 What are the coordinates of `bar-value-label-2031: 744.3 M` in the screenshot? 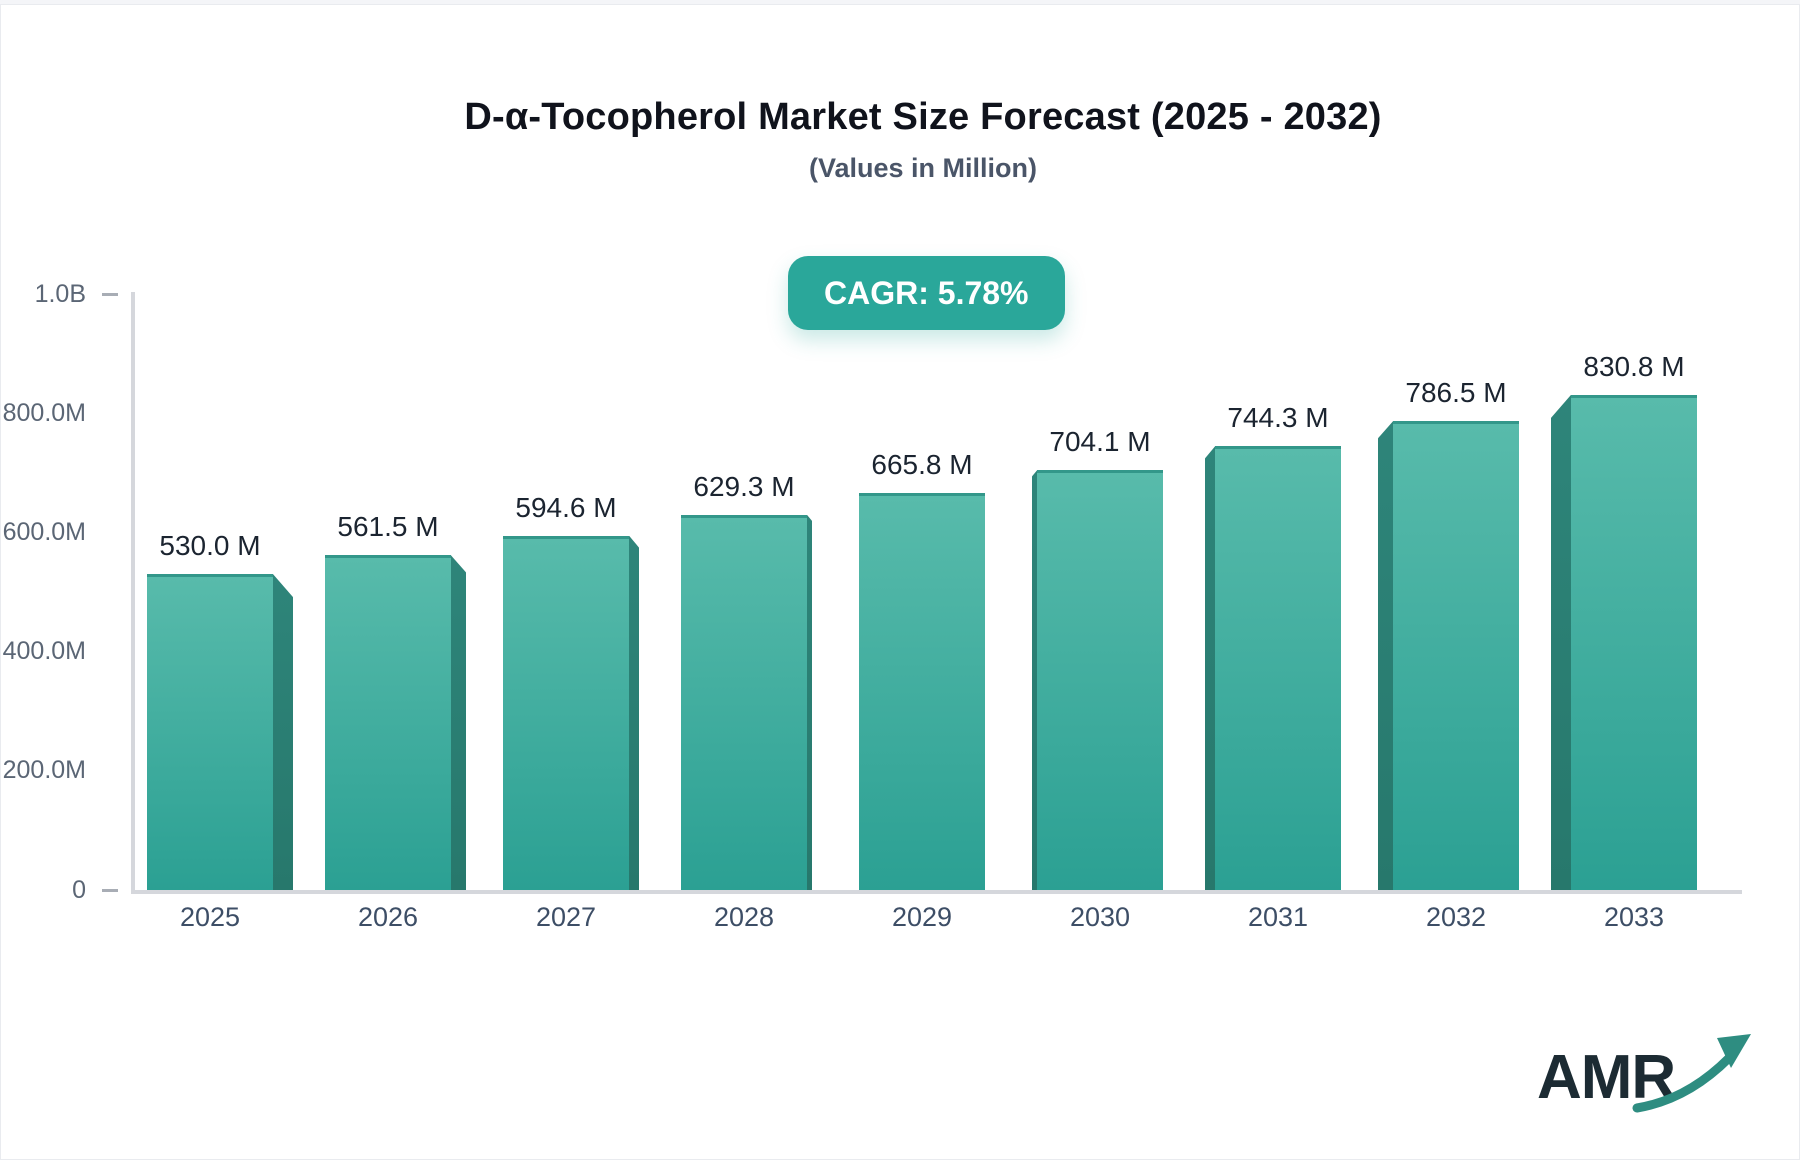 It's located at (1278, 418).